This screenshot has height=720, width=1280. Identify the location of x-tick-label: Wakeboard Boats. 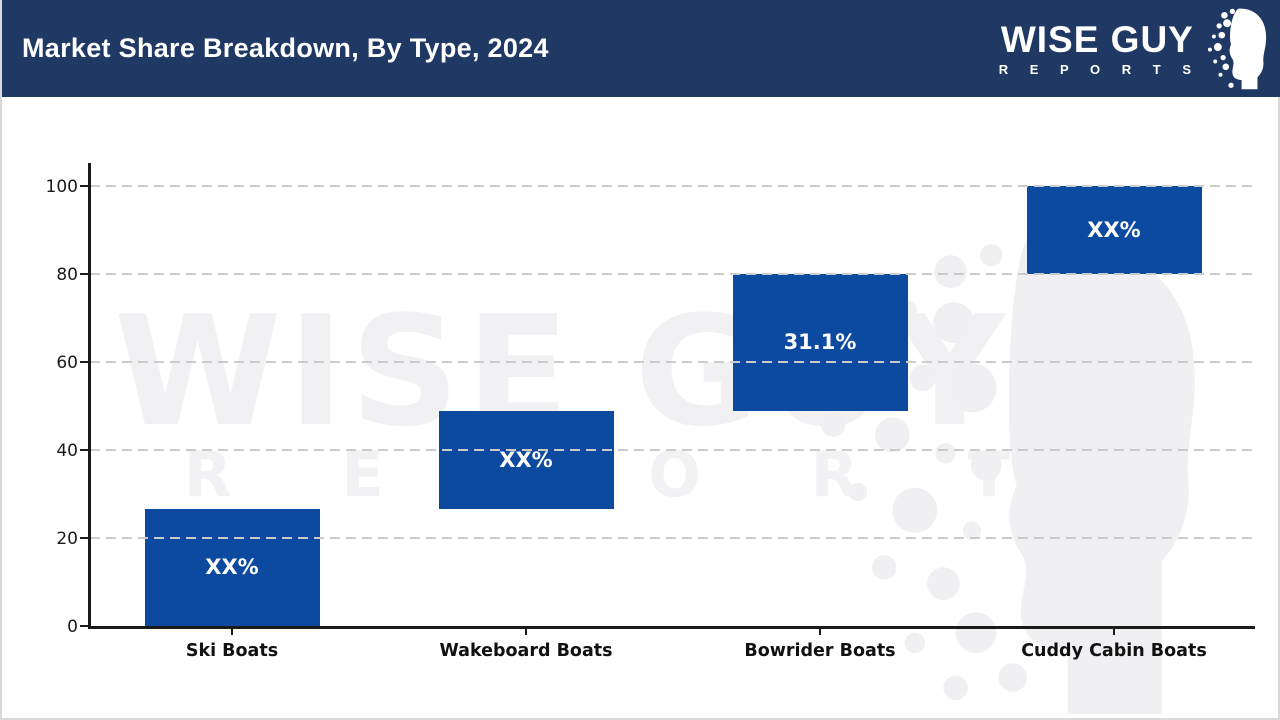
(526, 651).